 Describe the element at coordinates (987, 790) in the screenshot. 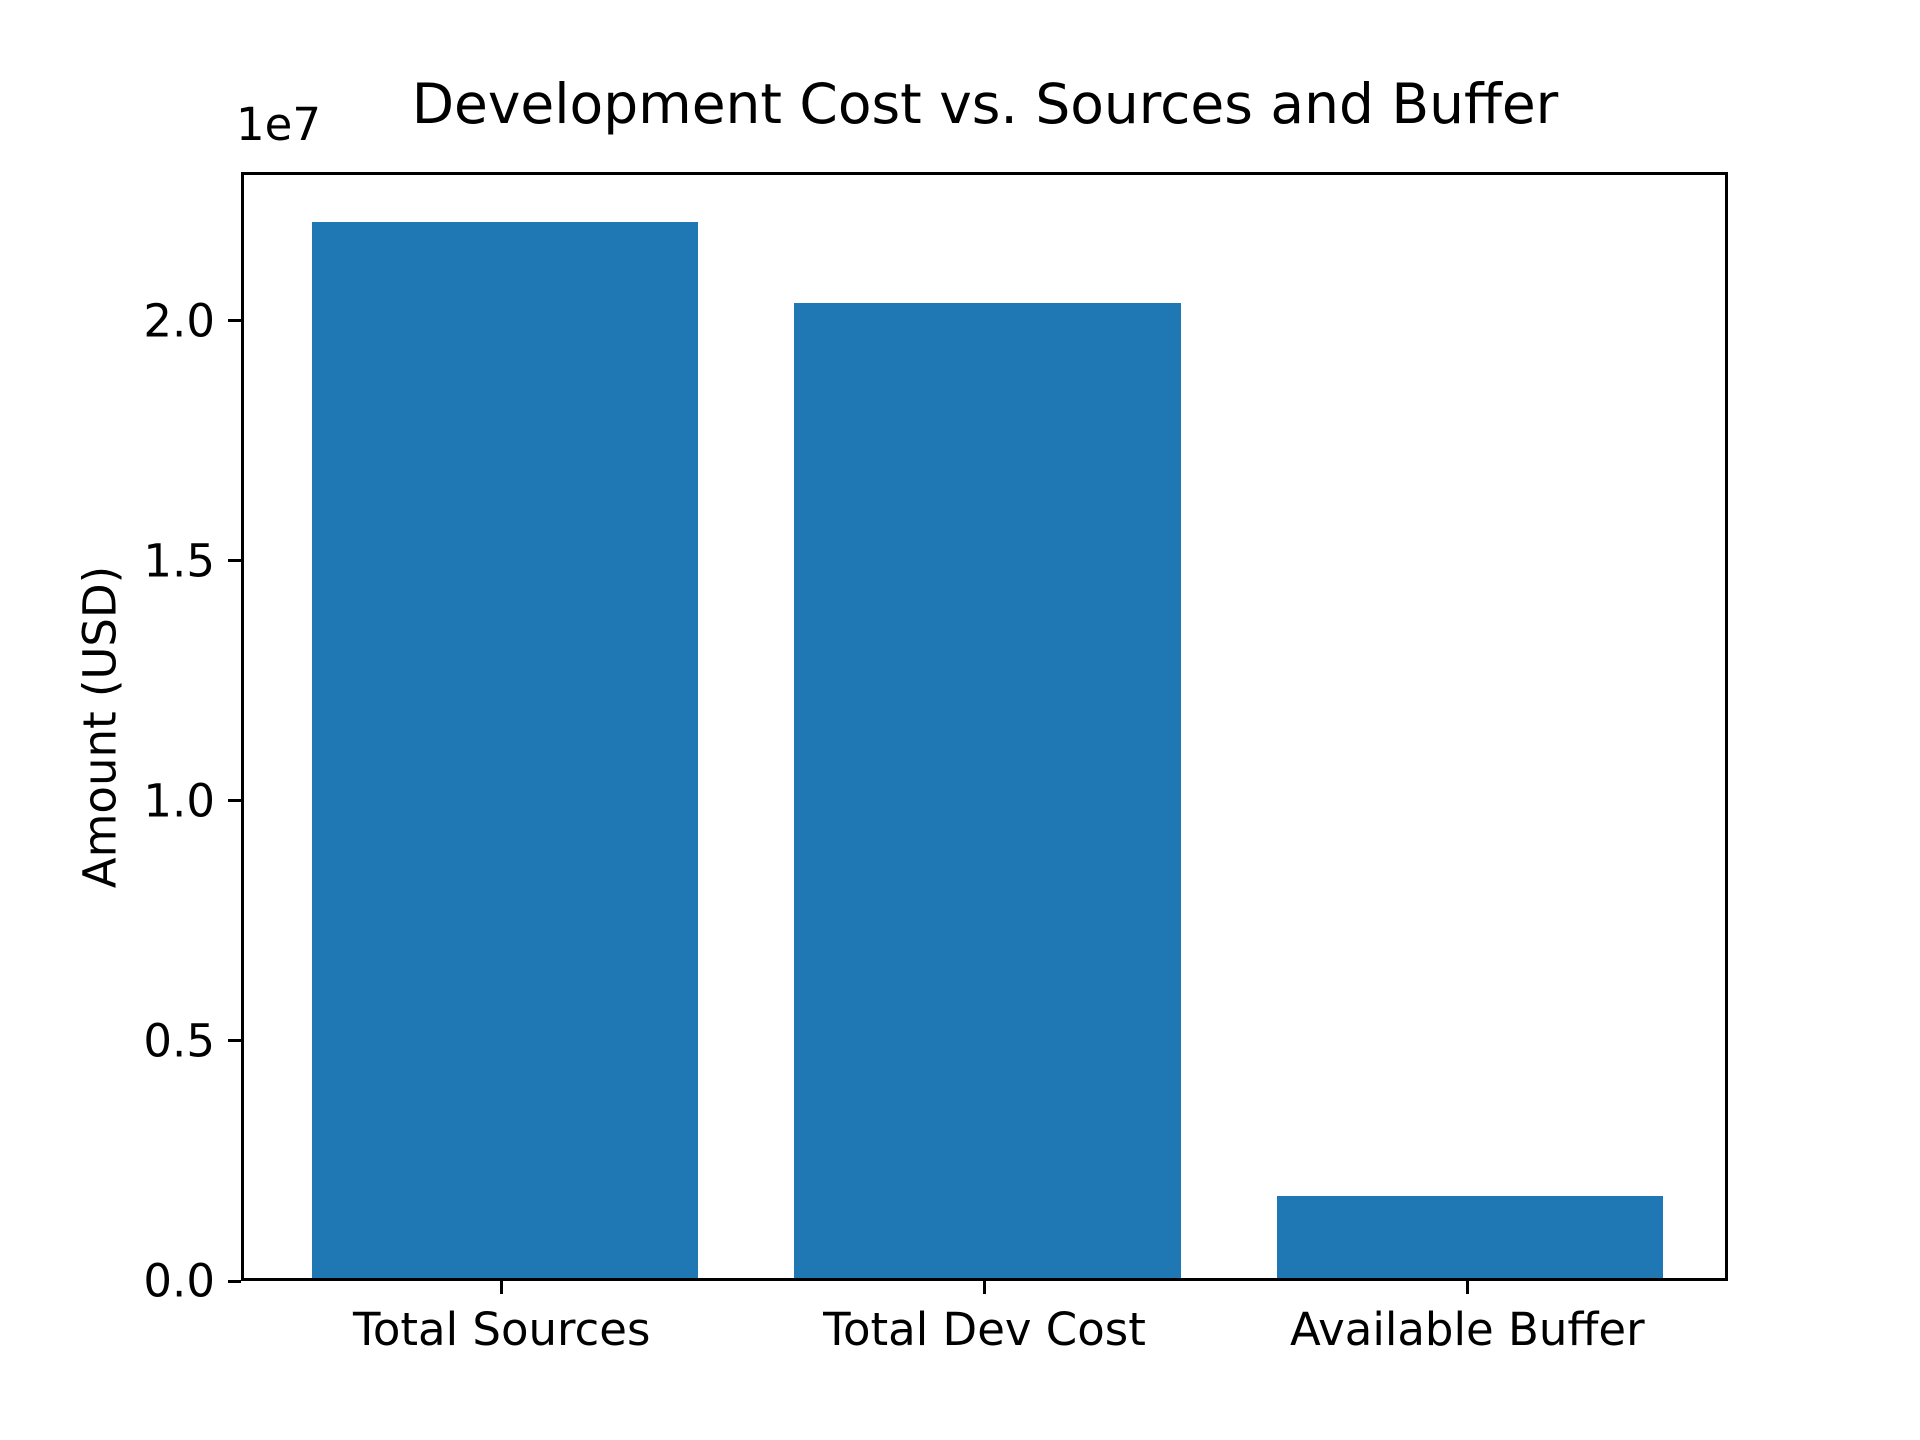

I see `bar-total-dev-cost` at that location.